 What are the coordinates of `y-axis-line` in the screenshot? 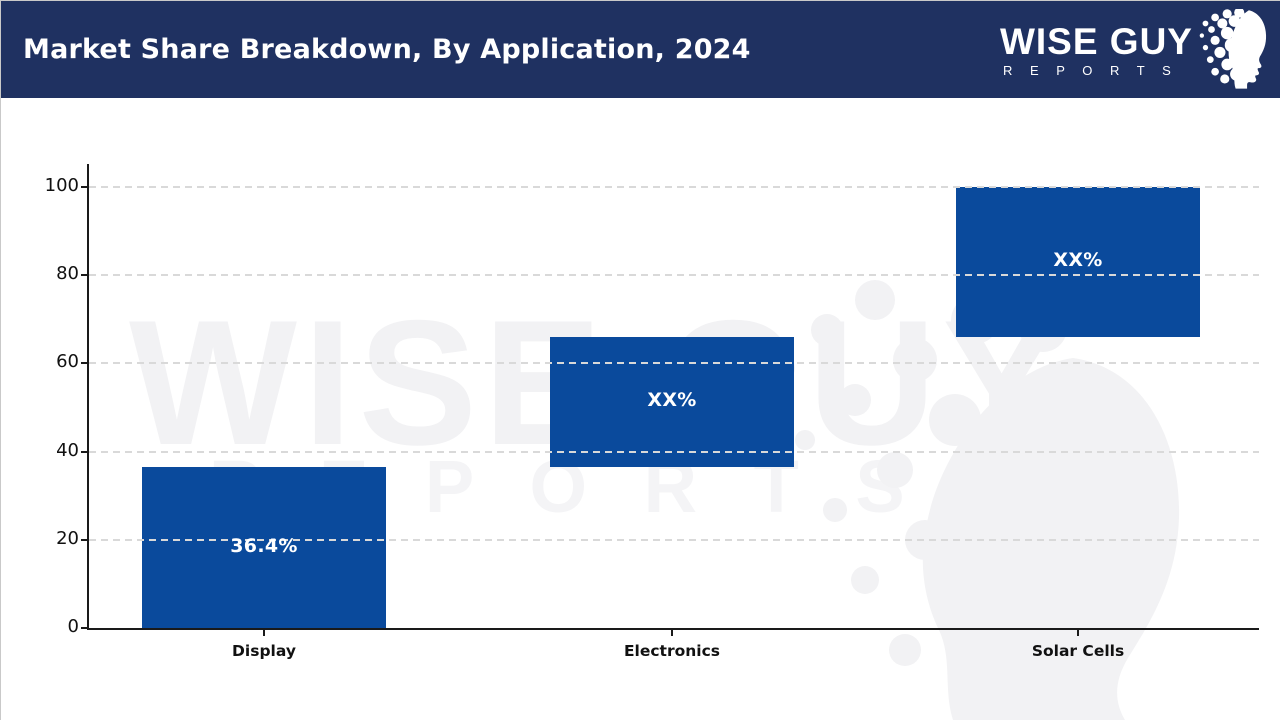 It's located at (88, 397).